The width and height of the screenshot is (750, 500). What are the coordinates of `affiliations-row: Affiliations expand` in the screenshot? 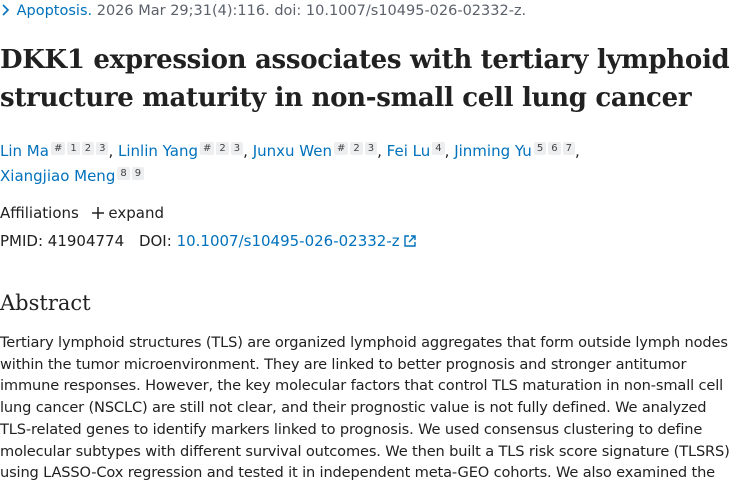 It's located at (82, 213).